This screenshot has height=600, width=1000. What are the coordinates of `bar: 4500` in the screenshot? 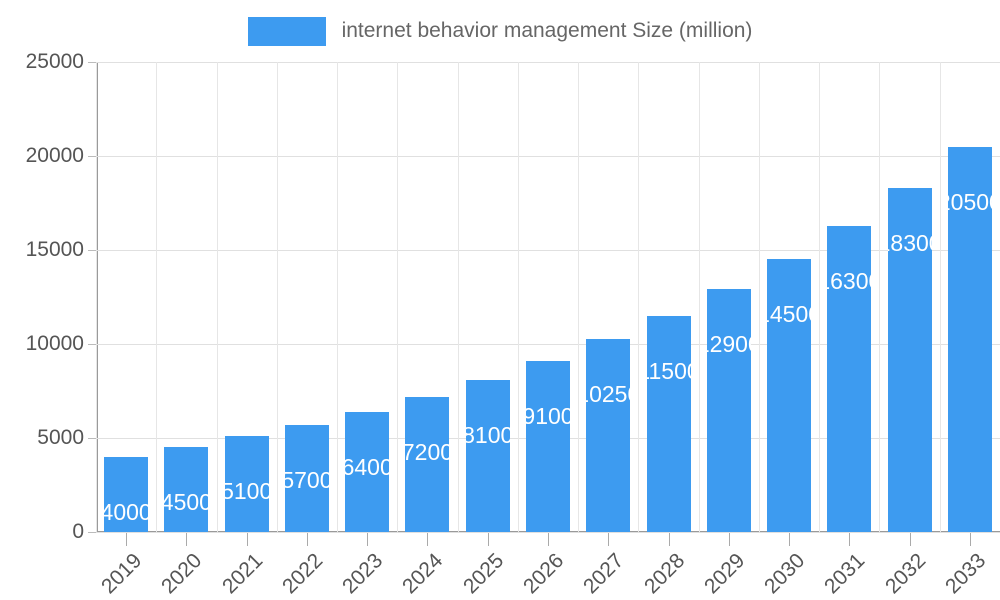 It's located at (186, 489).